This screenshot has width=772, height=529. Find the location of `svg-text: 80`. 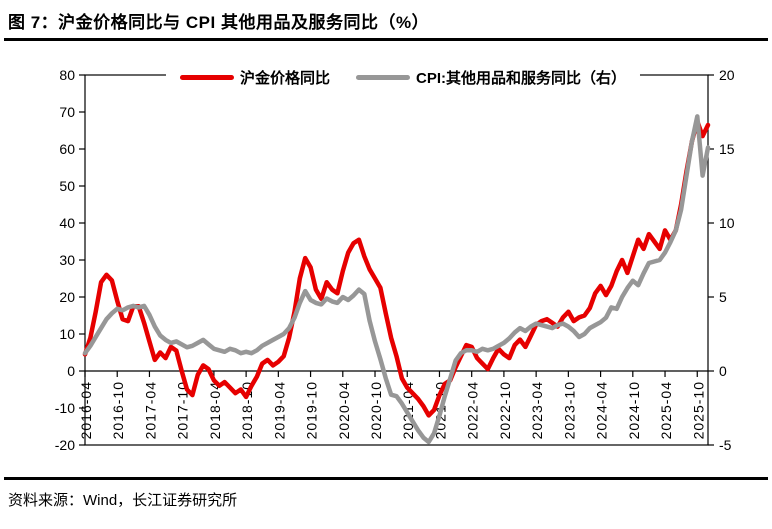

svg-text: 80 is located at coordinates (67, 75).